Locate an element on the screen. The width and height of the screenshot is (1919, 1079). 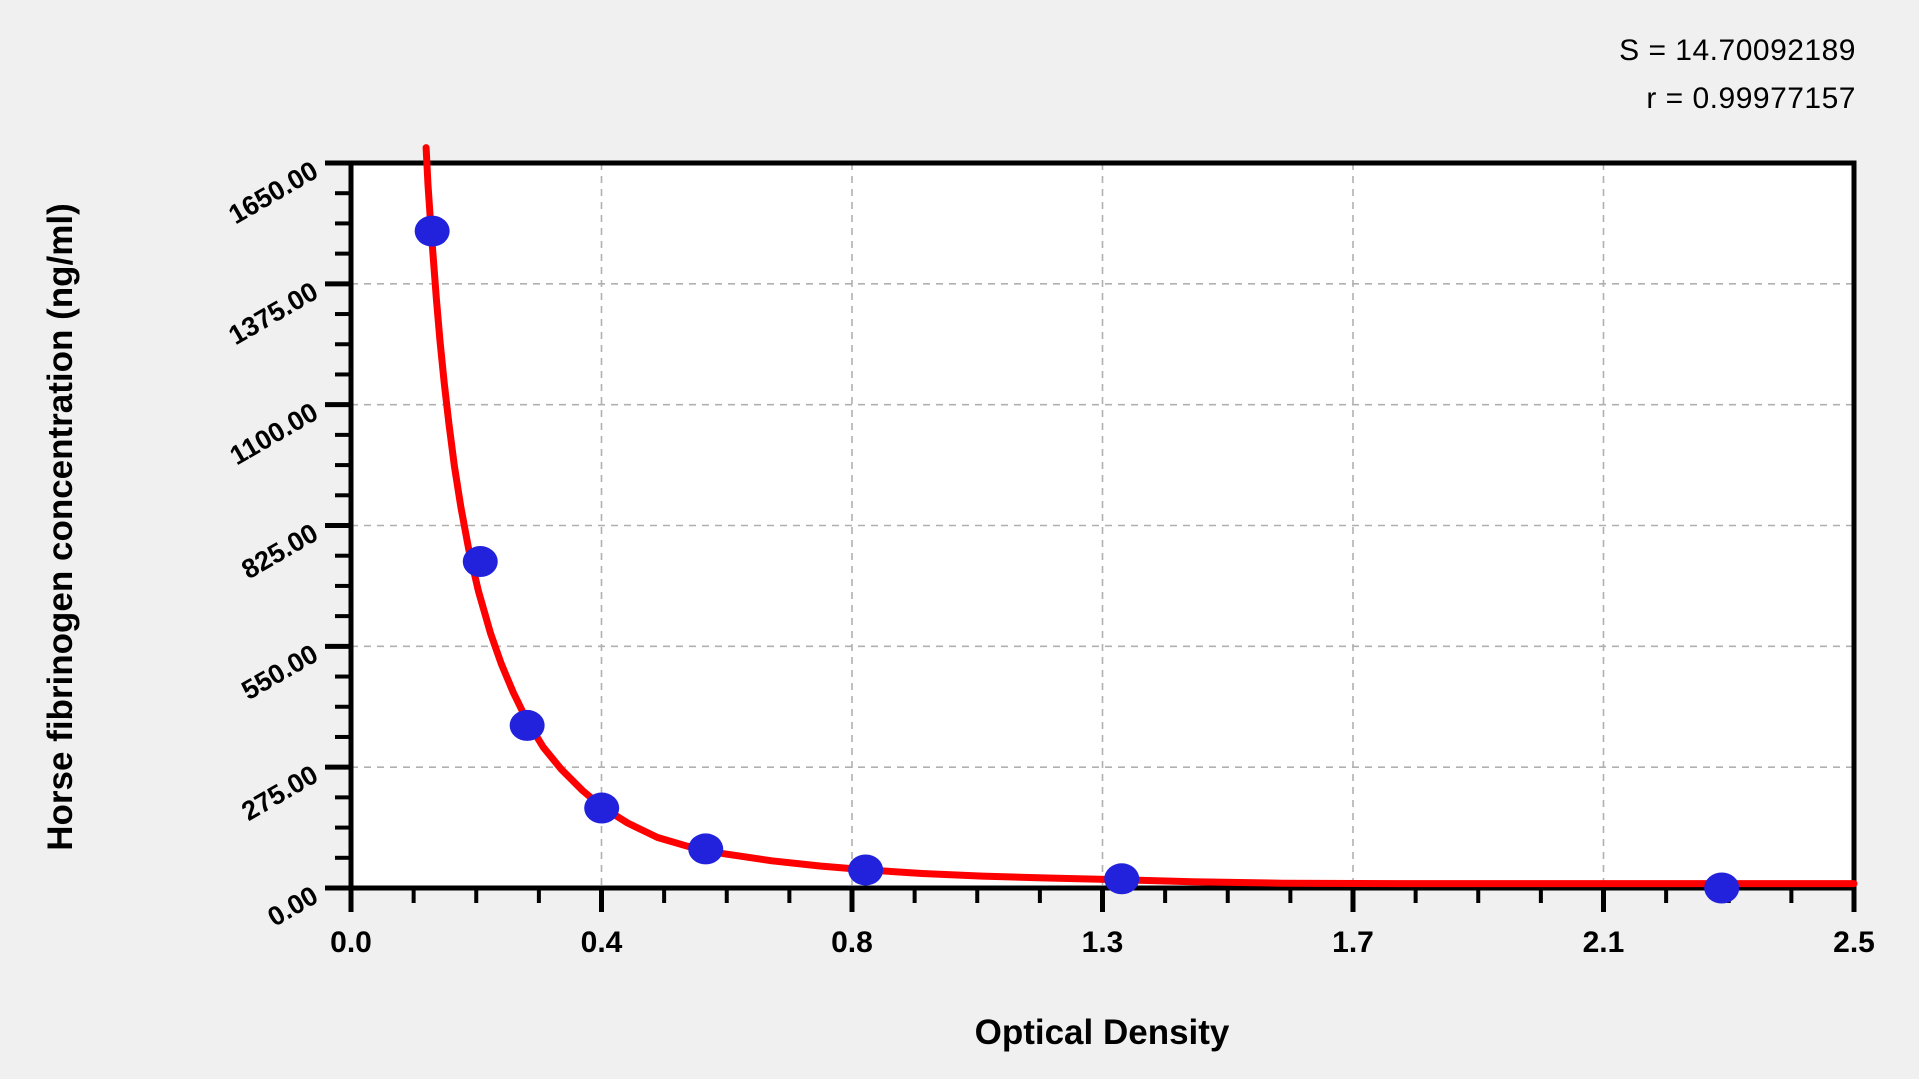
x-tick-label: 1.3 is located at coordinates (1103, 942).